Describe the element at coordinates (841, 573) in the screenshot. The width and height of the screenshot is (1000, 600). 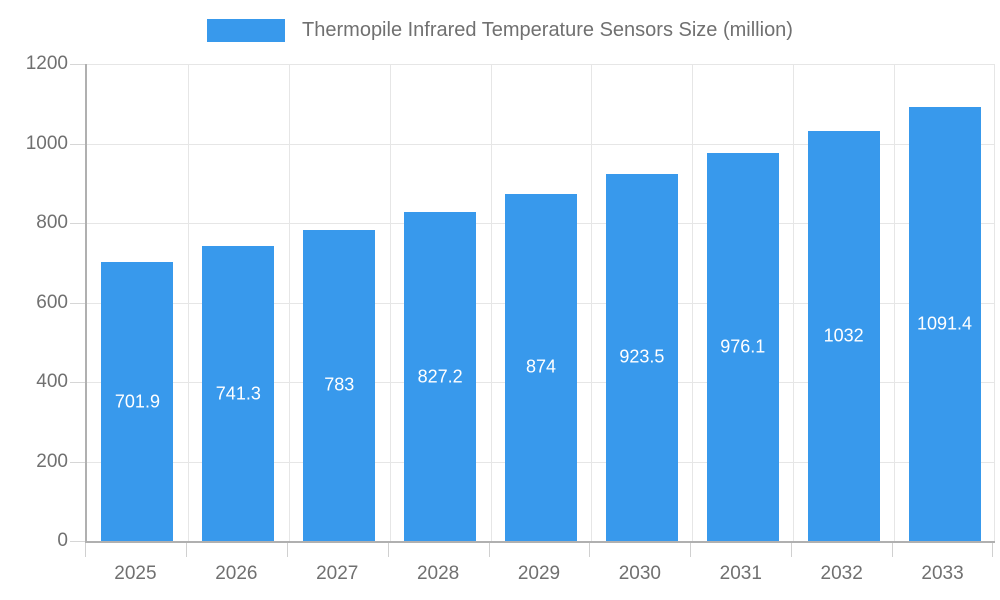
I see `x-axis-label: 2032` at that location.